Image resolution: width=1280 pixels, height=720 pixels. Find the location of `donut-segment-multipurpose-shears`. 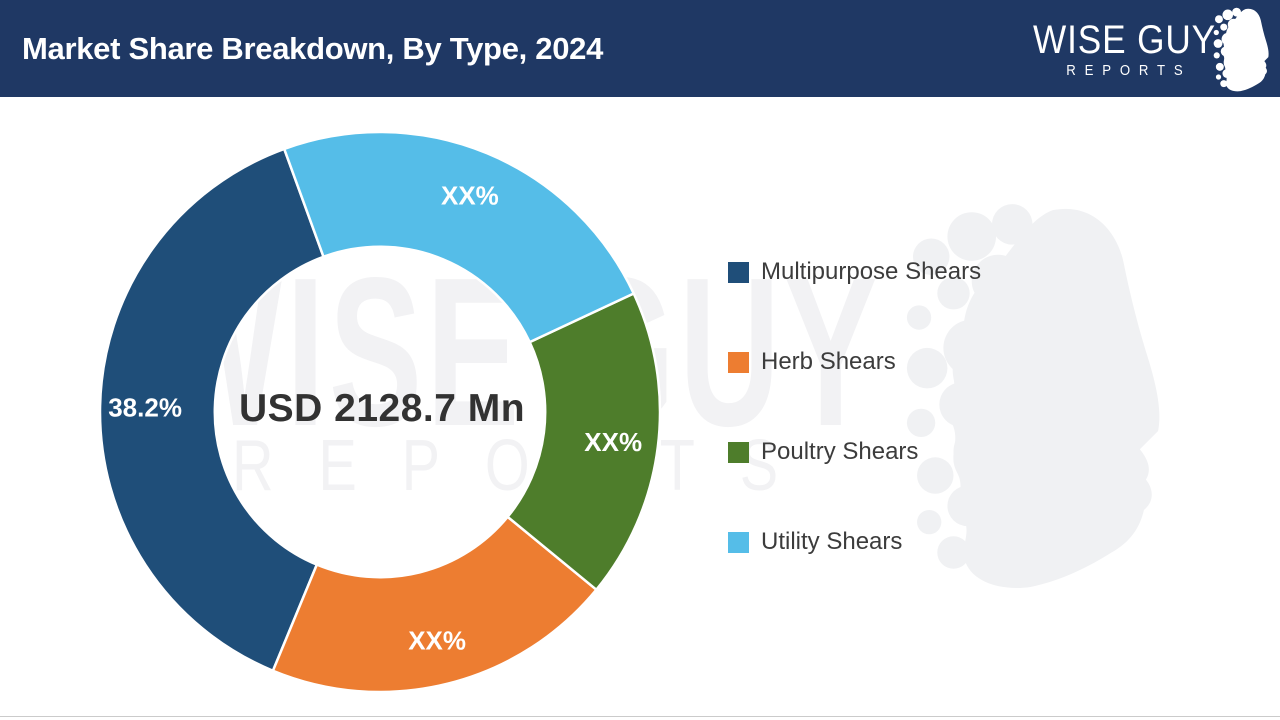

donut-segment-multipurpose-shears is located at coordinates (211, 409).